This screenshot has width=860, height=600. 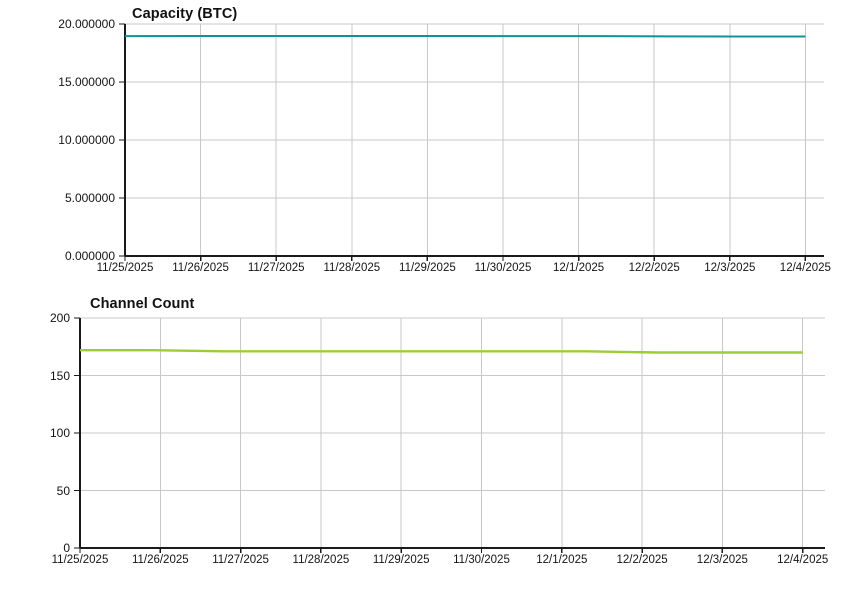 I want to click on channel-count-x-tick-label: 12/4/2025, so click(x=803, y=560).